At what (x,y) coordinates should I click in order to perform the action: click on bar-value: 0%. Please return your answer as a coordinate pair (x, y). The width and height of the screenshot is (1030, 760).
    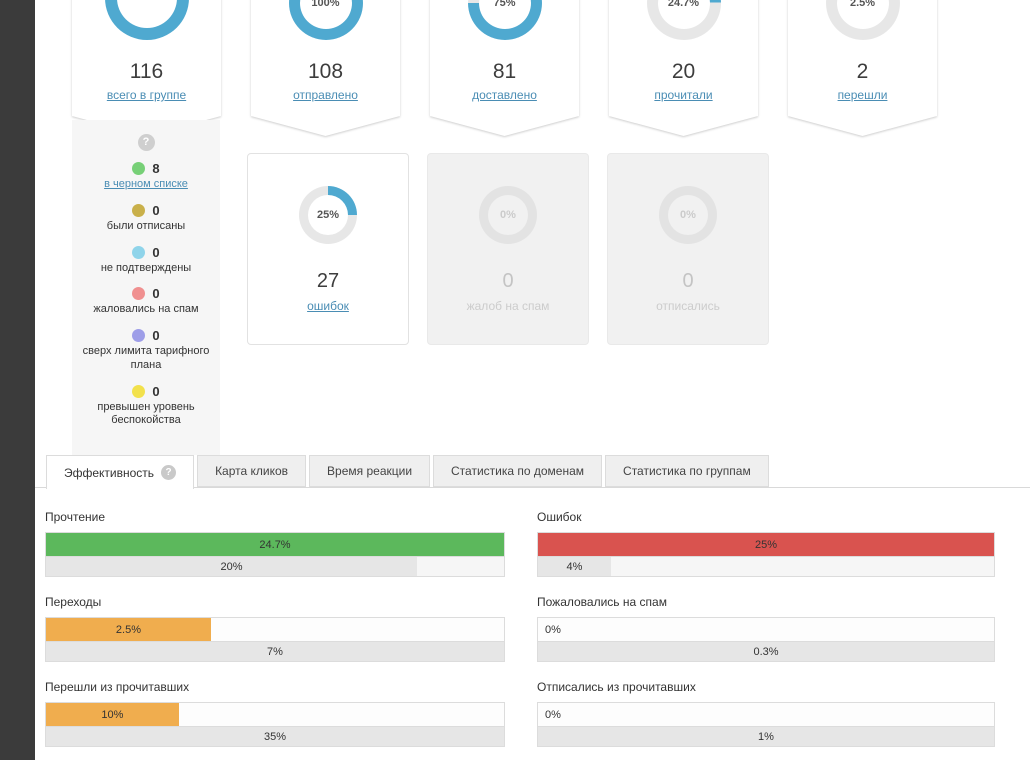
    Looking at the image, I should click on (553, 629).